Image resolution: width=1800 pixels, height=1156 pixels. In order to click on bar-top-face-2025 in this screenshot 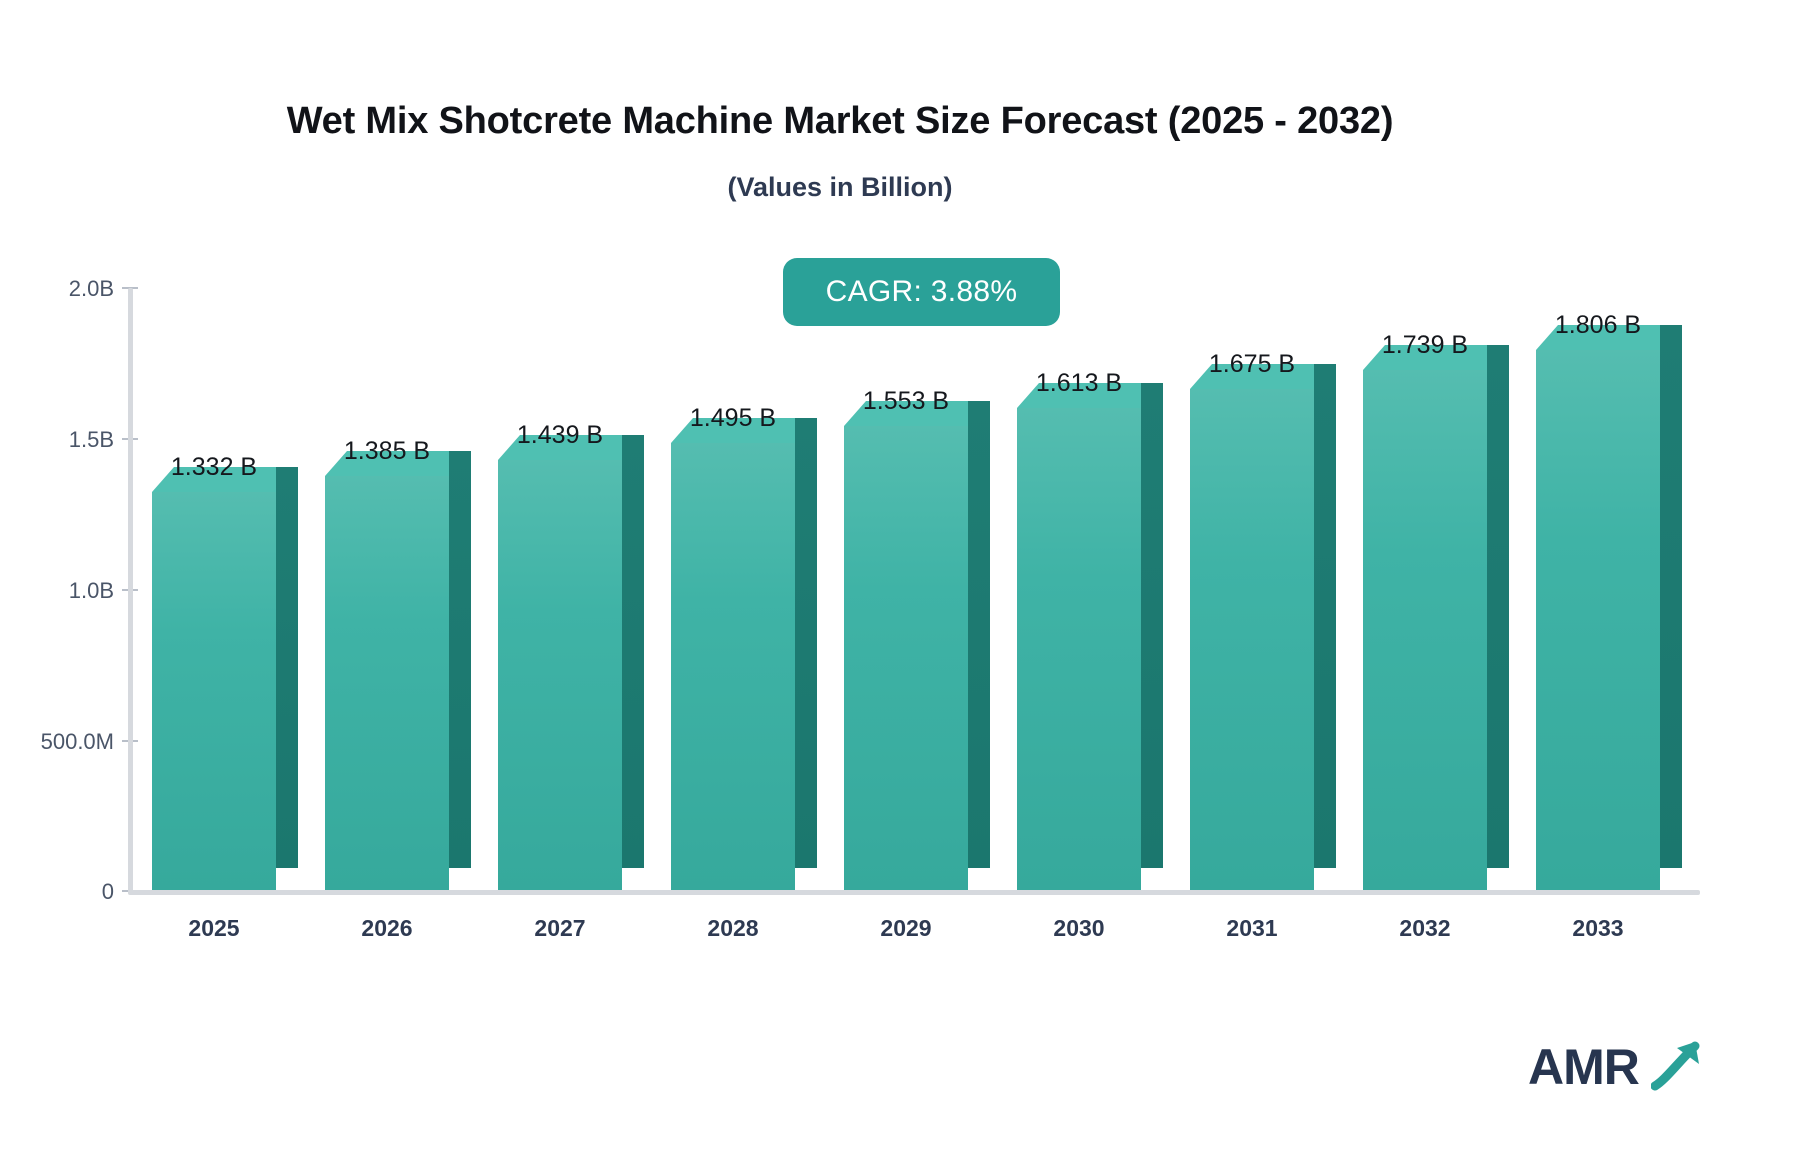, I will do `click(225, 479)`.